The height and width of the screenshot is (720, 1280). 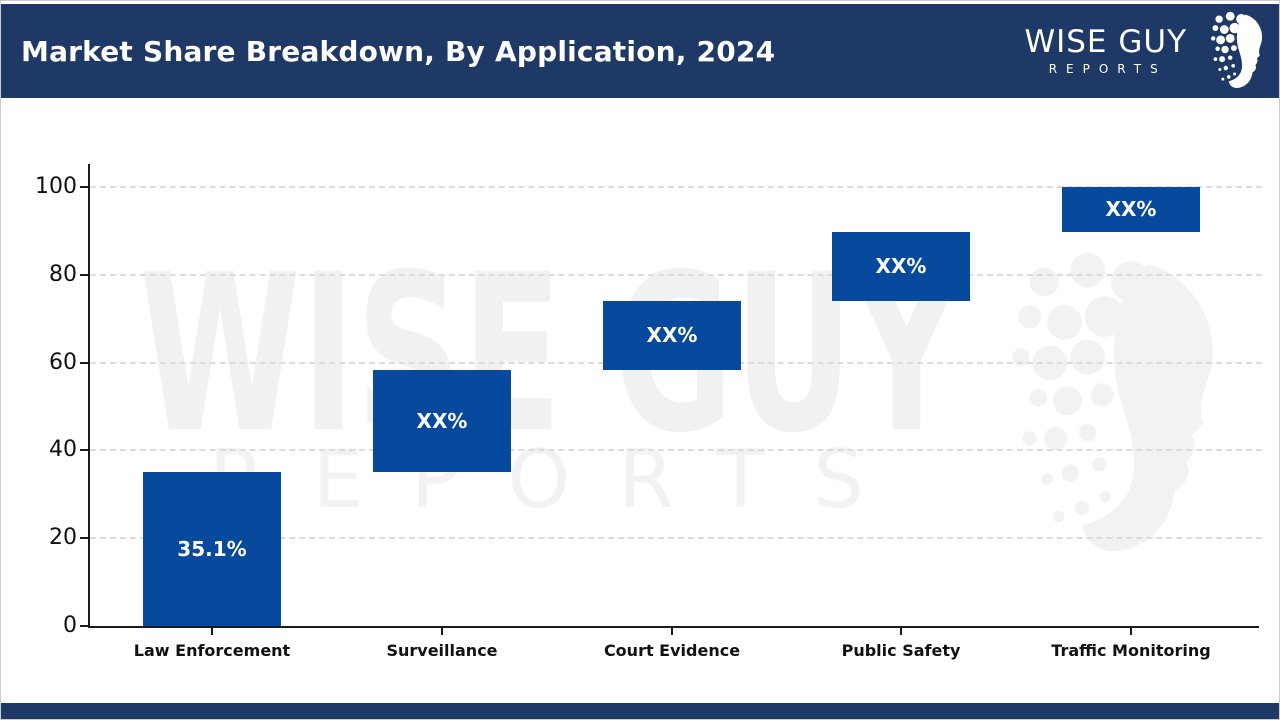 What do you see at coordinates (63, 274) in the screenshot?
I see `y-tick-label-80: 80` at bounding box center [63, 274].